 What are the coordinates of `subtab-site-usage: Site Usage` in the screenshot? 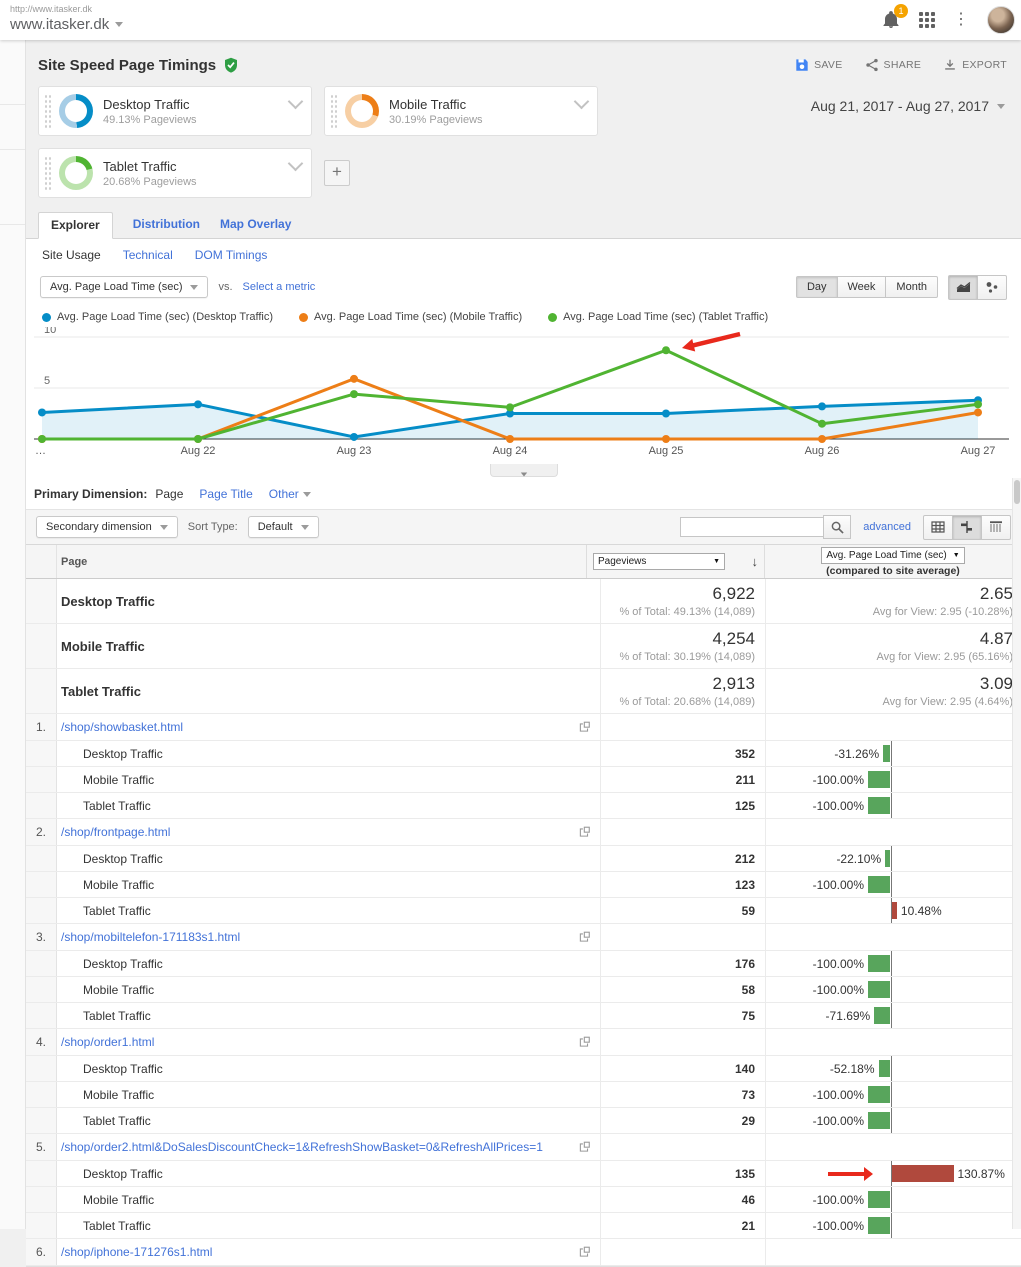 It's located at (71, 255).